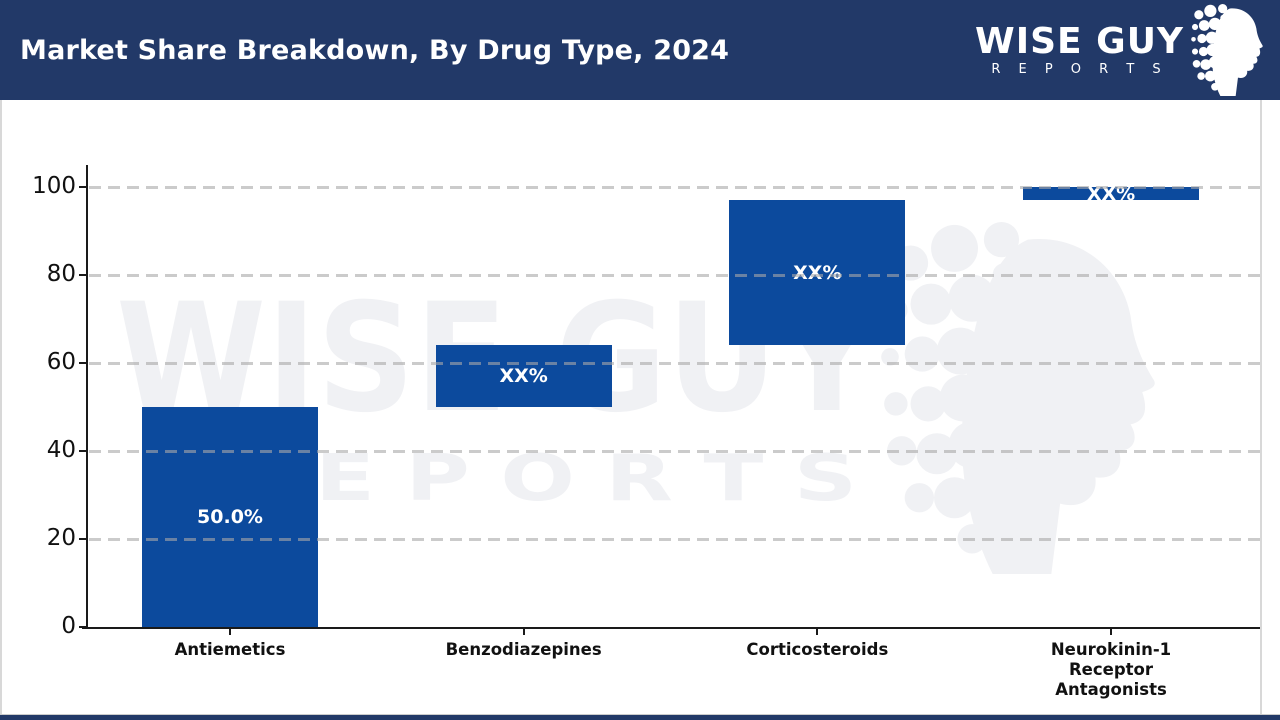 The height and width of the screenshot is (720, 1280). What do you see at coordinates (1227, 50) in the screenshot?
I see `dotted-head-icon` at bounding box center [1227, 50].